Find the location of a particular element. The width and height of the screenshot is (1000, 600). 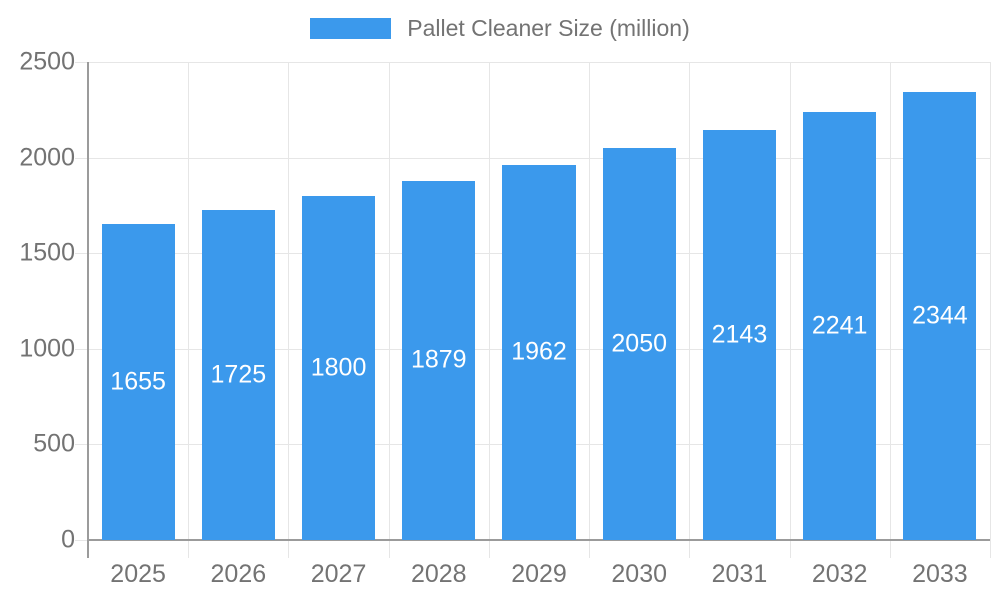

bar-value-label: 1879 is located at coordinates (438, 359).